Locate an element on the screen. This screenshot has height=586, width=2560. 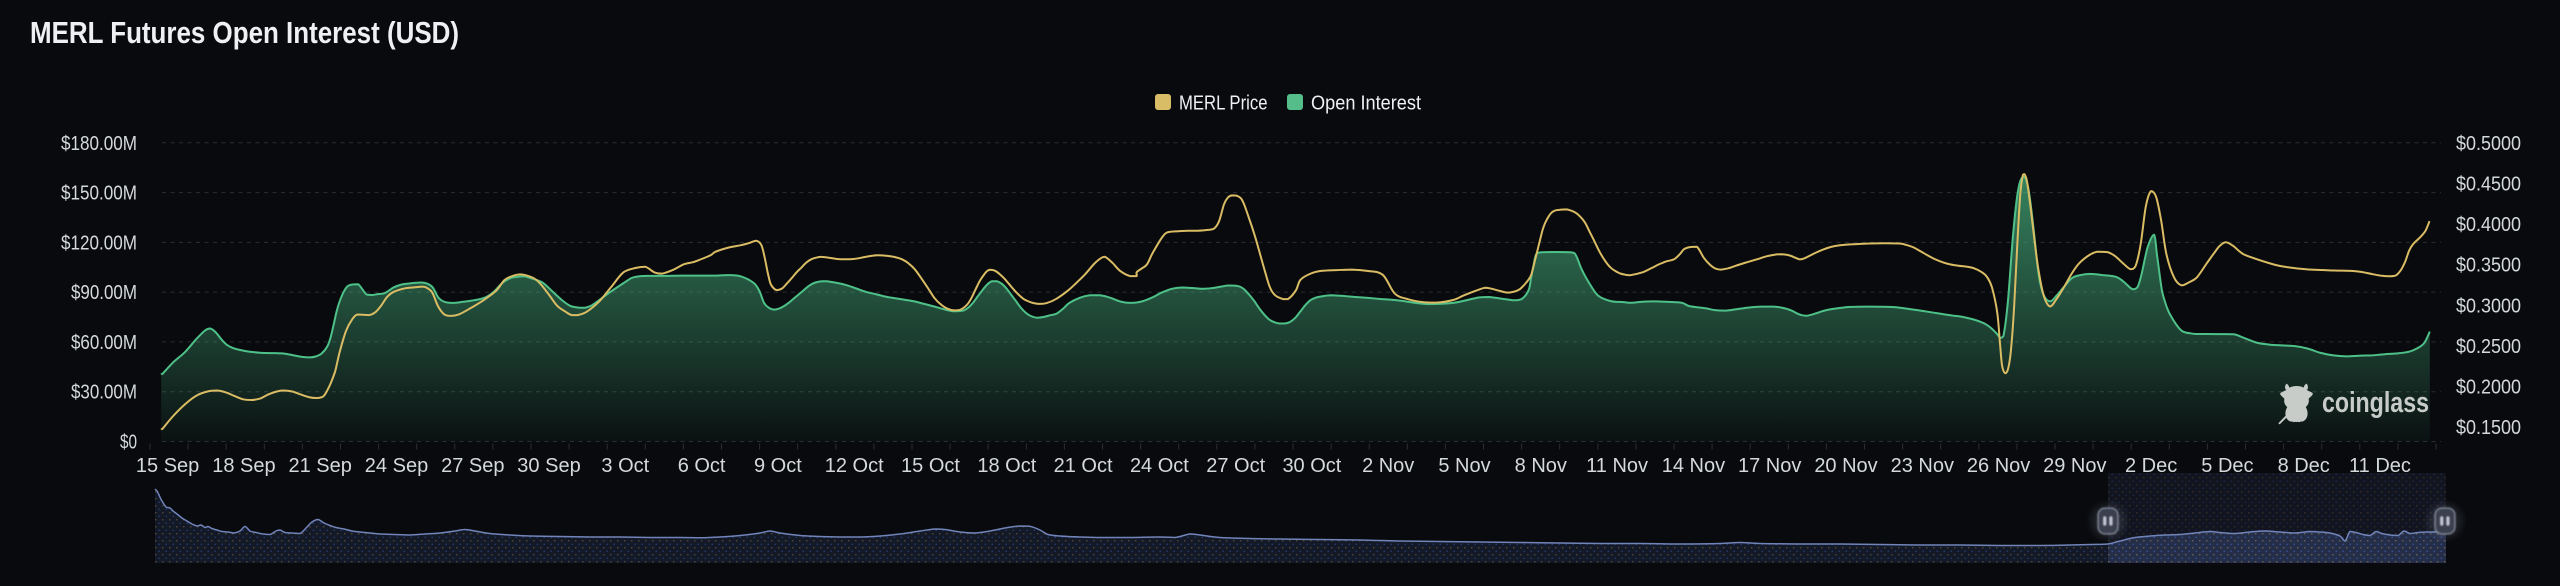
svg-text: 9 Oct is located at coordinates (778, 466).